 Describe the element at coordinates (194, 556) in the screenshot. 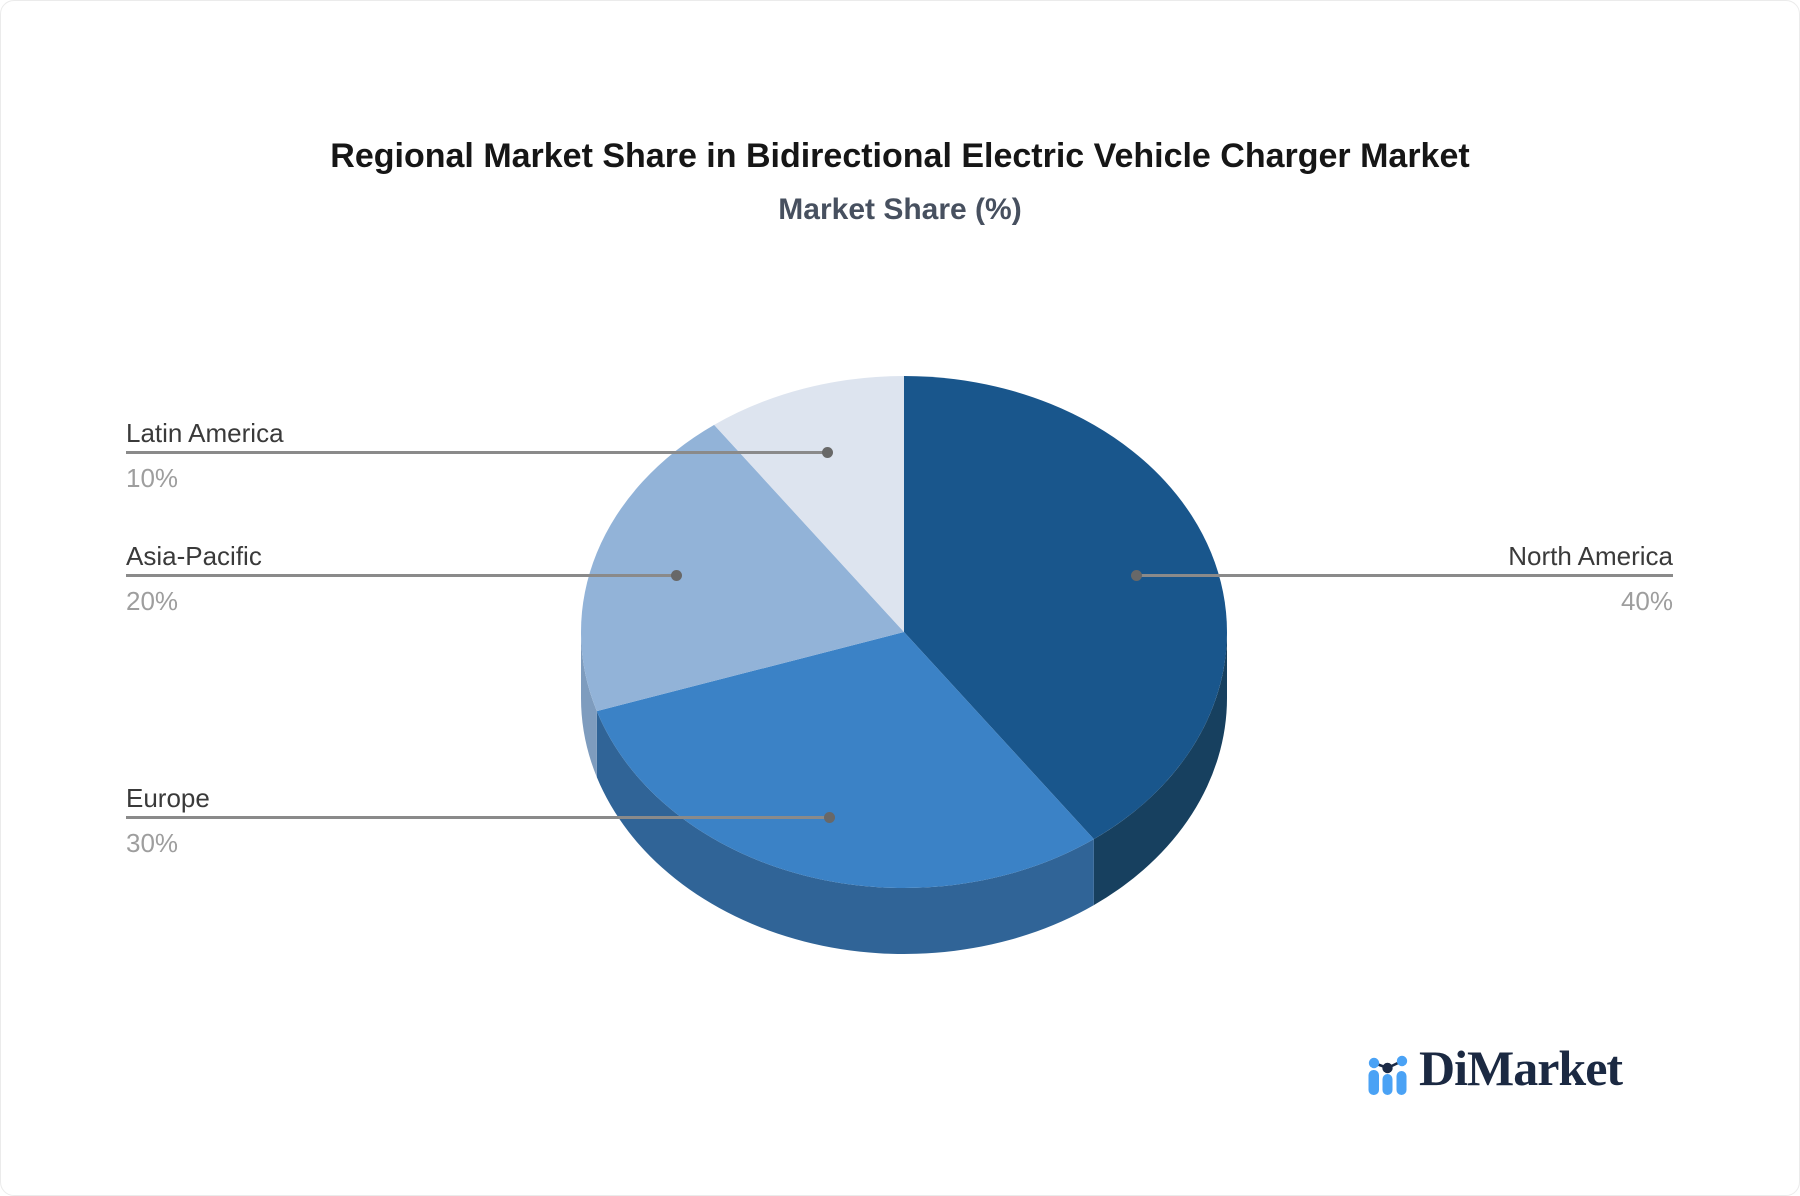

I see `callout-label-asia-pacific: Asia-Pacific` at that location.